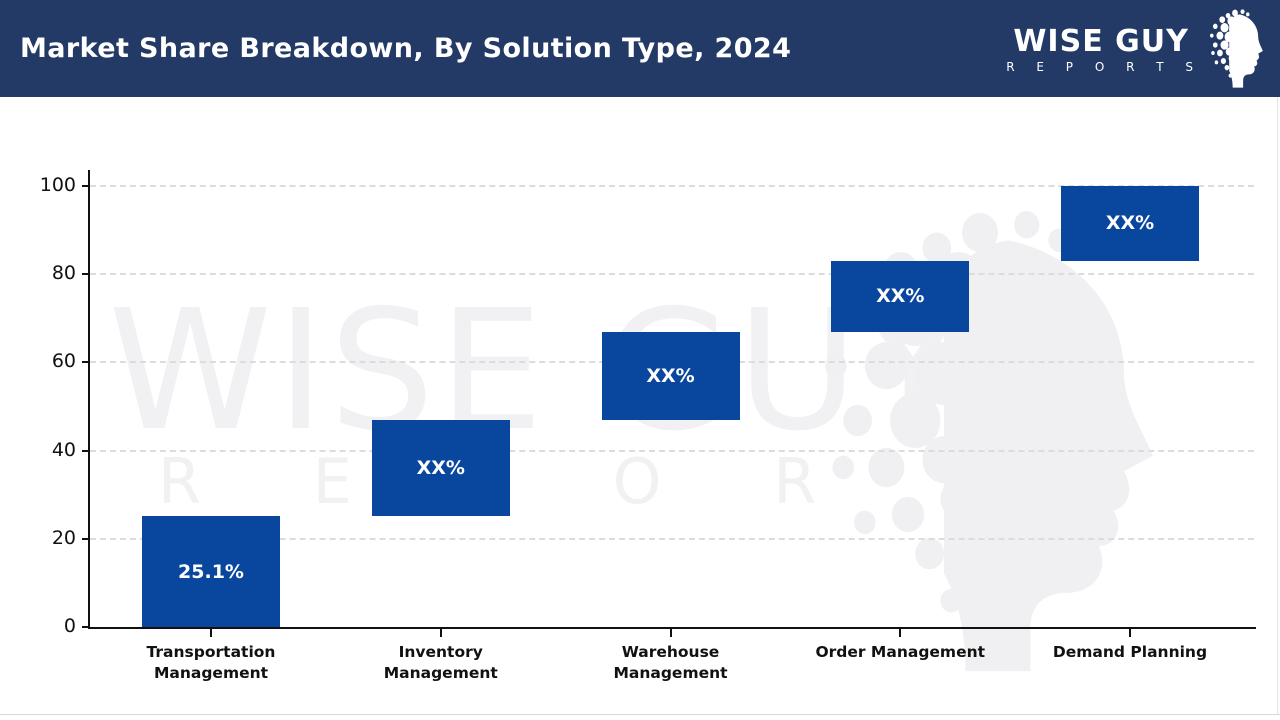 The width and height of the screenshot is (1280, 720). I want to click on y-tick-label: 40, so click(63, 449).